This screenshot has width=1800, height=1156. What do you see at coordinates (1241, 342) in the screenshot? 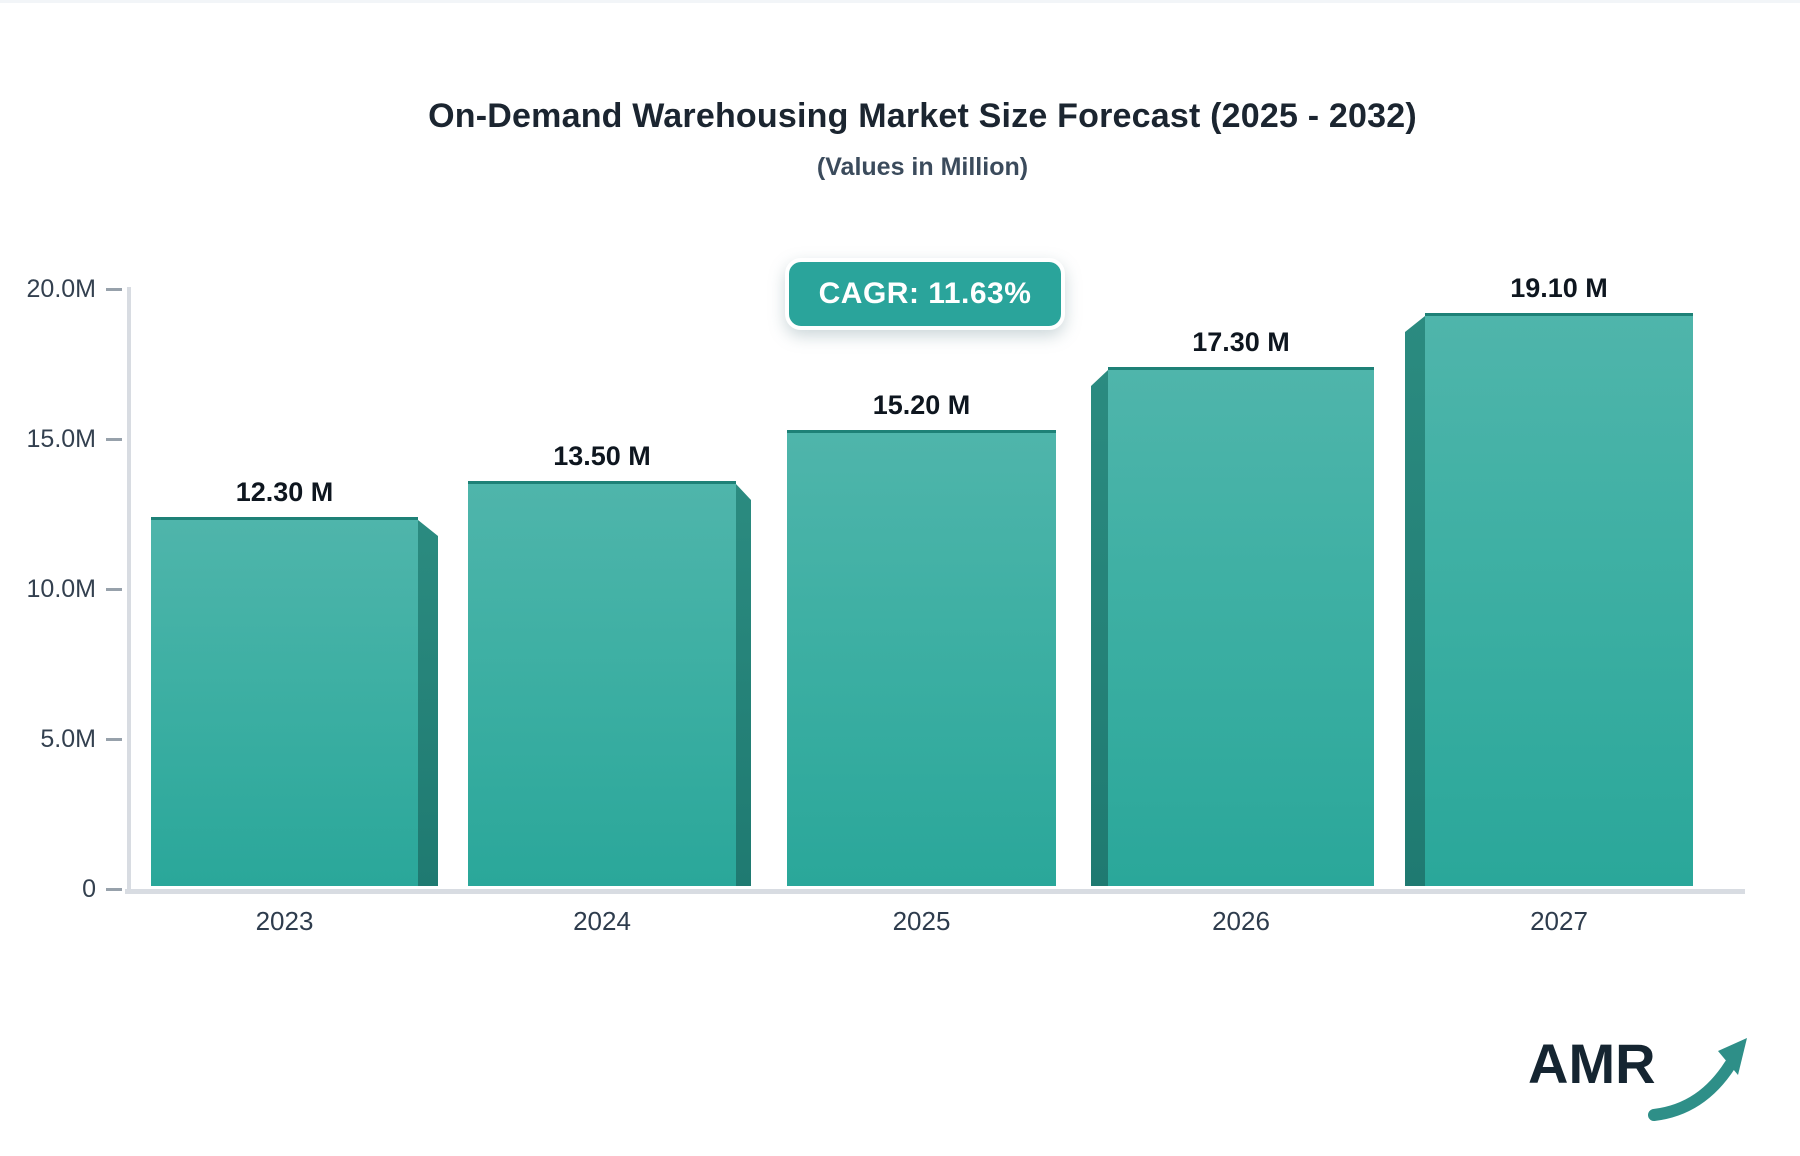
I see `bar-value-label: 17.30 M` at bounding box center [1241, 342].